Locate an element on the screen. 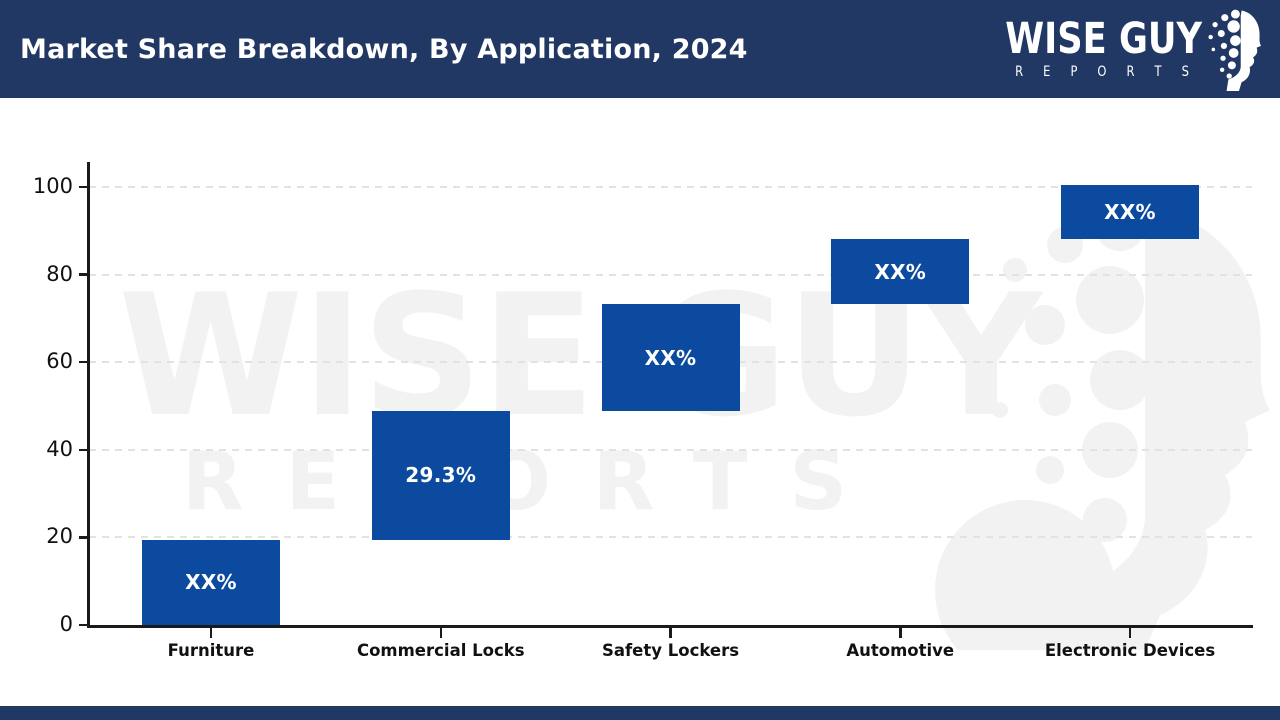  bar-safety-lockers: XX% is located at coordinates (670, 358).